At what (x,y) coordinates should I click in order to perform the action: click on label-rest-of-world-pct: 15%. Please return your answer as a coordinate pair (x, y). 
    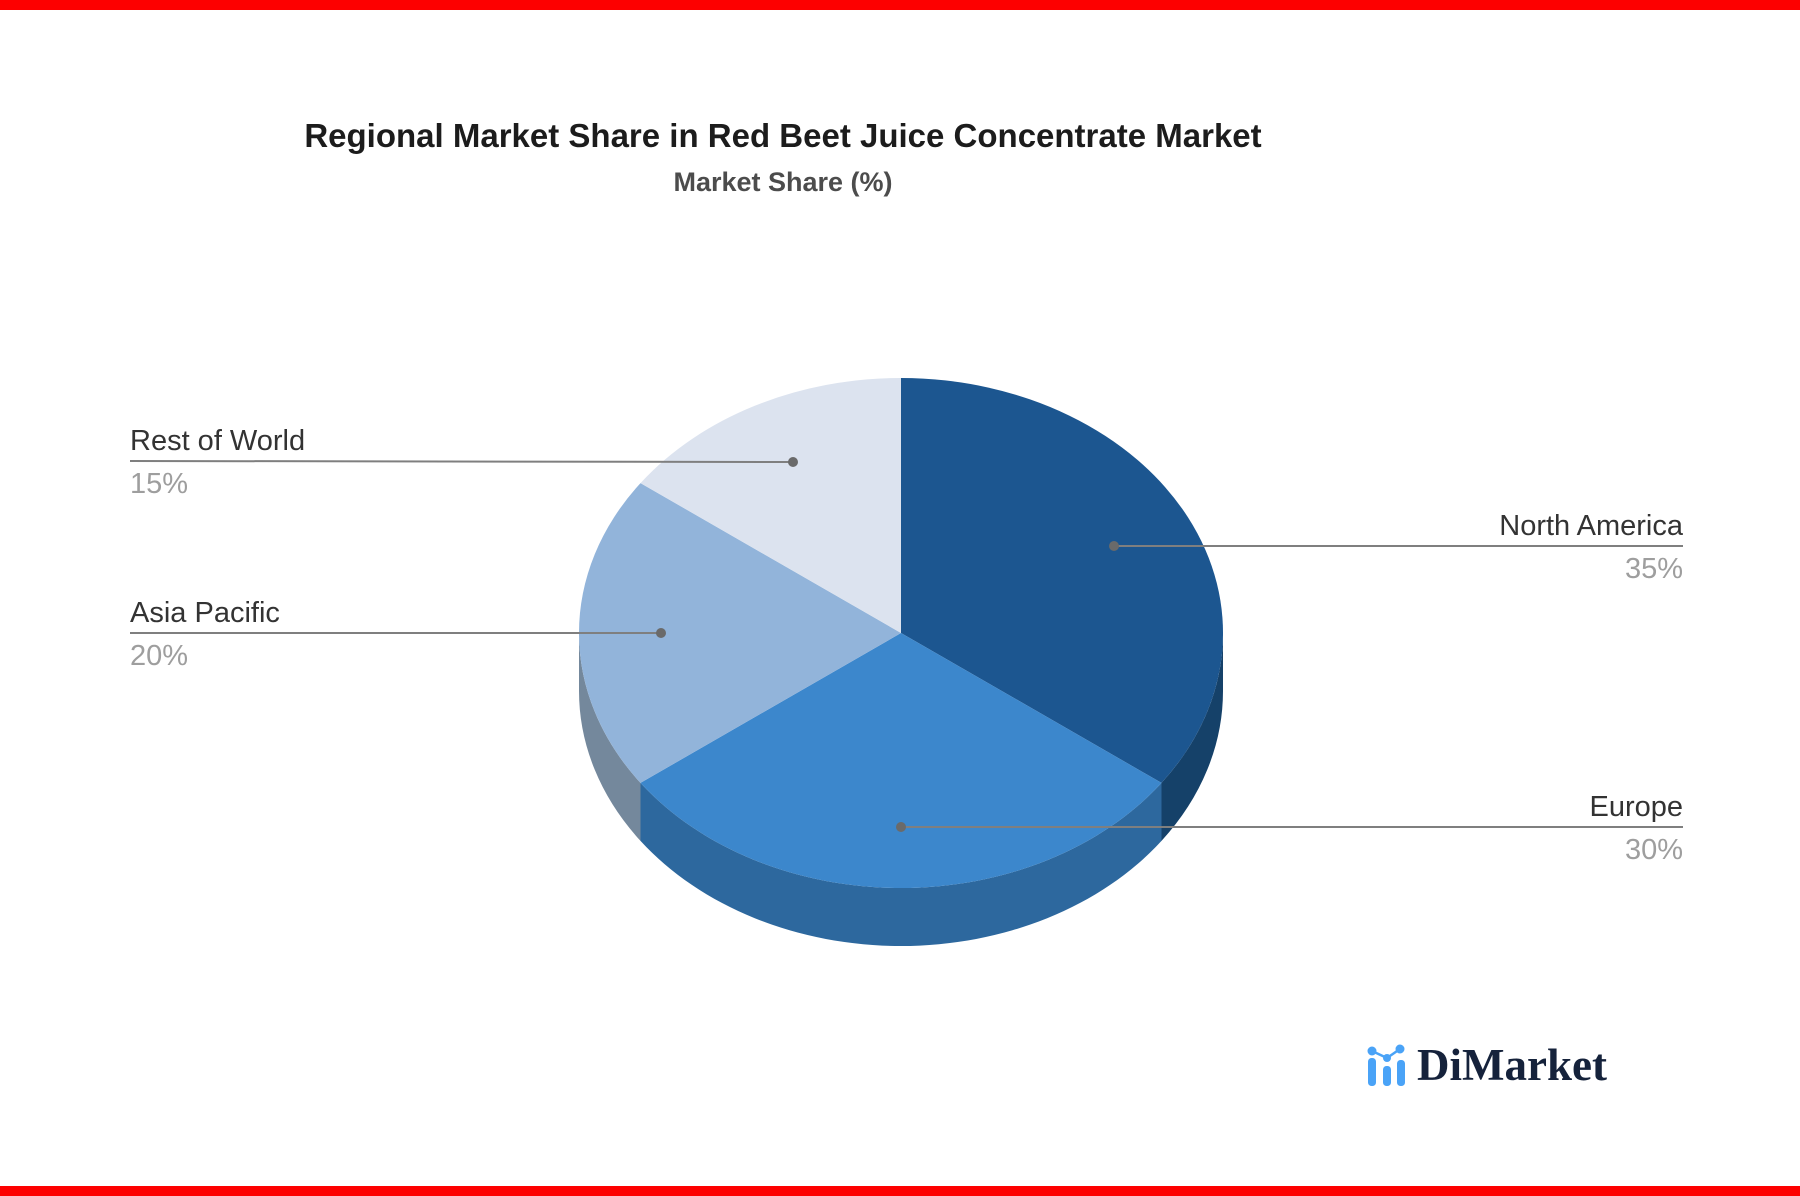
    Looking at the image, I should click on (159, 484).